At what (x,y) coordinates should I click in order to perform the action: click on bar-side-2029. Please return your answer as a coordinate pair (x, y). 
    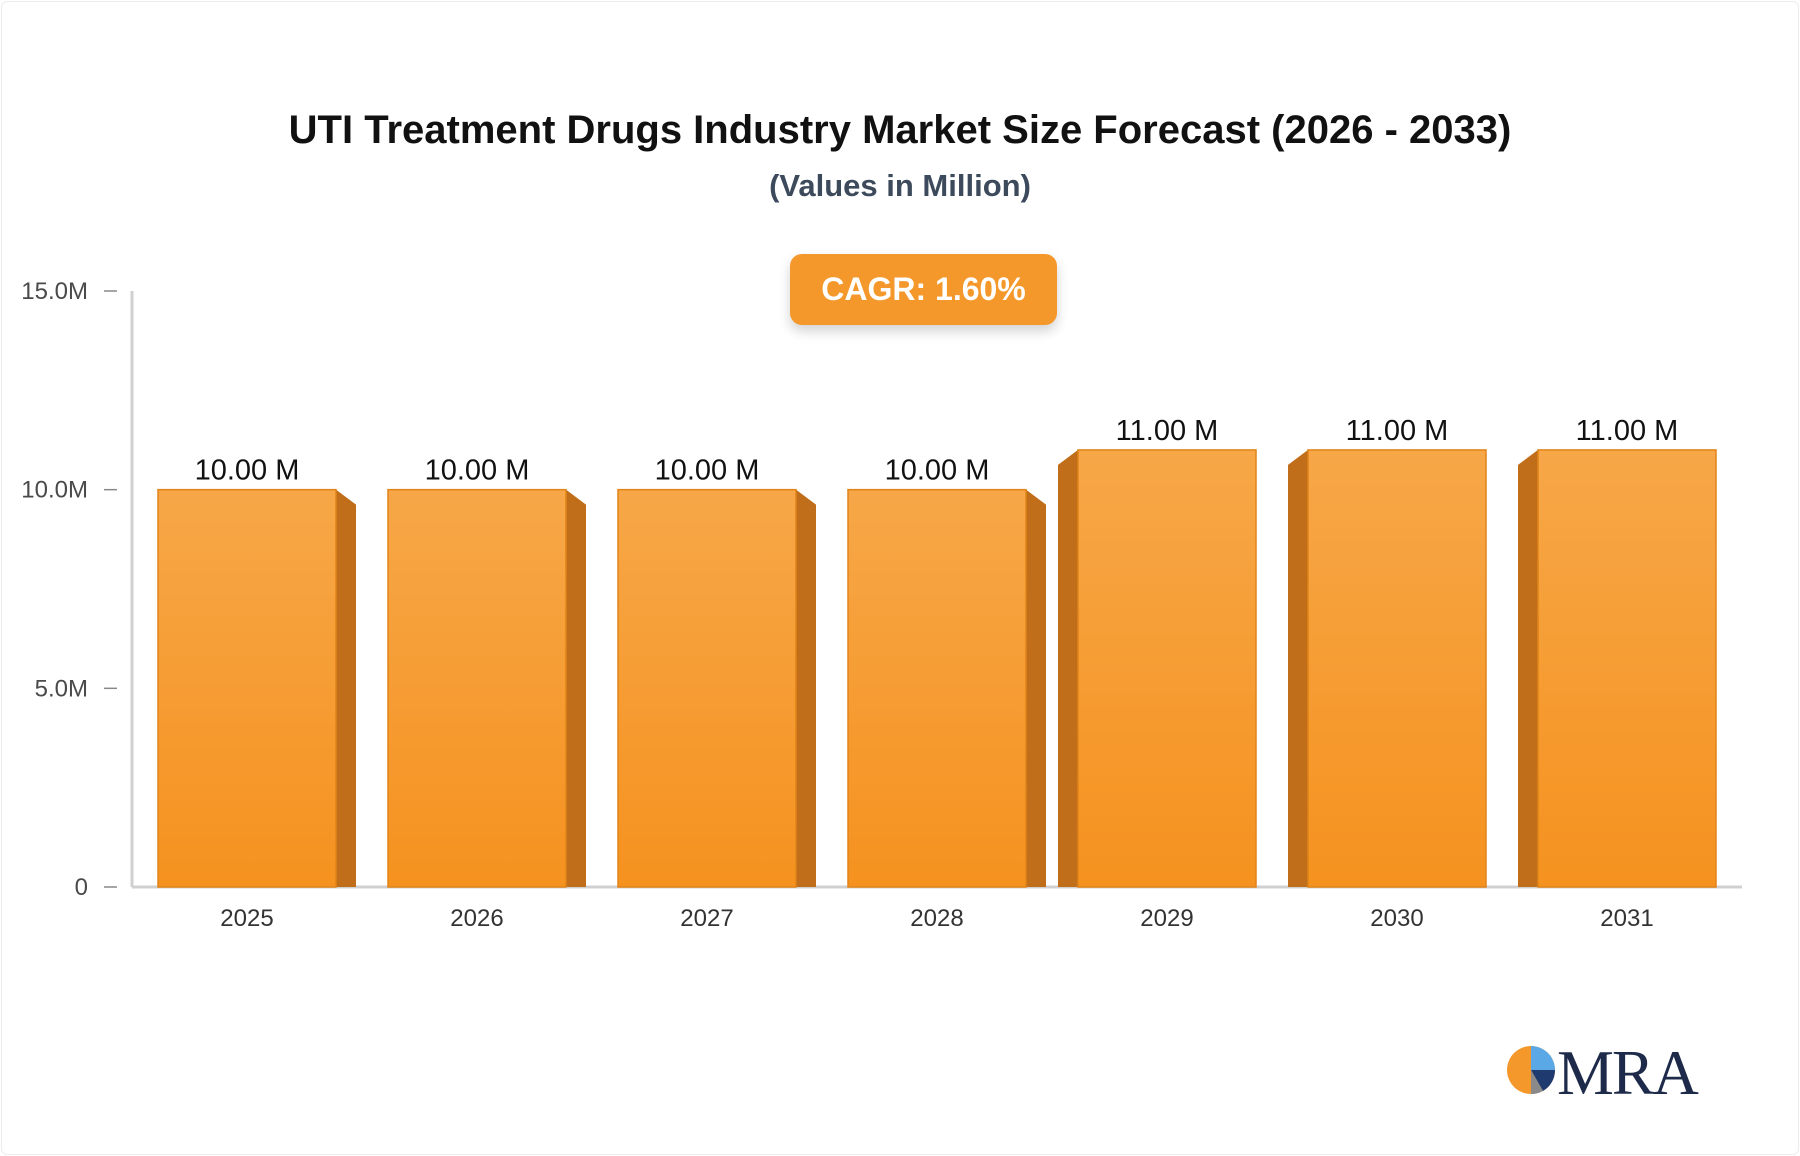
    Looking at the image, I should click on (1068, 668).